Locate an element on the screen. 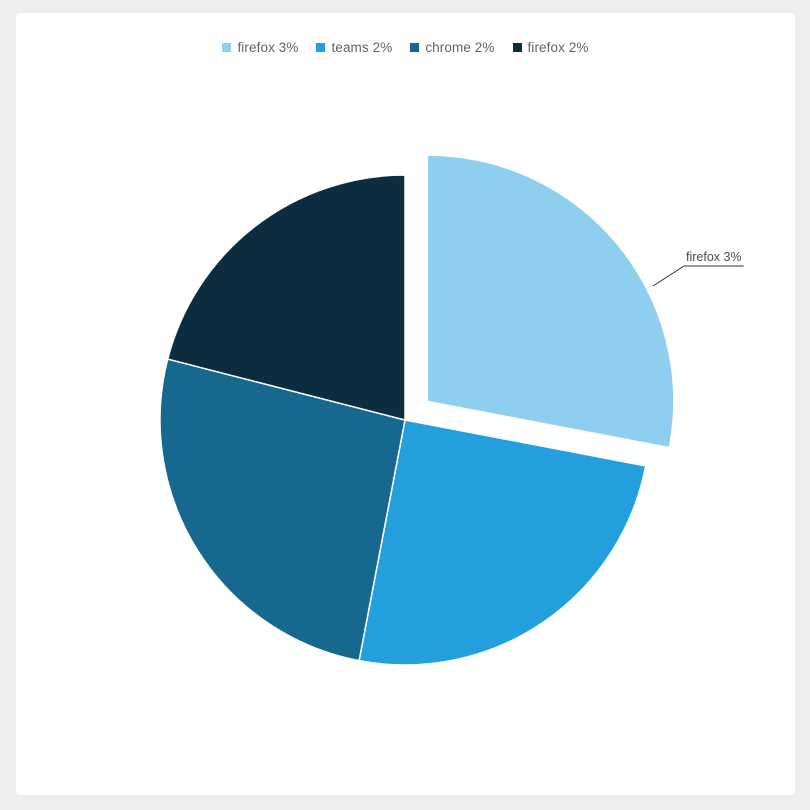 The height and width of the screenshot is (810, 810). legend-item-firefox-3: firefox 3% is located at coordinates (260, 47).